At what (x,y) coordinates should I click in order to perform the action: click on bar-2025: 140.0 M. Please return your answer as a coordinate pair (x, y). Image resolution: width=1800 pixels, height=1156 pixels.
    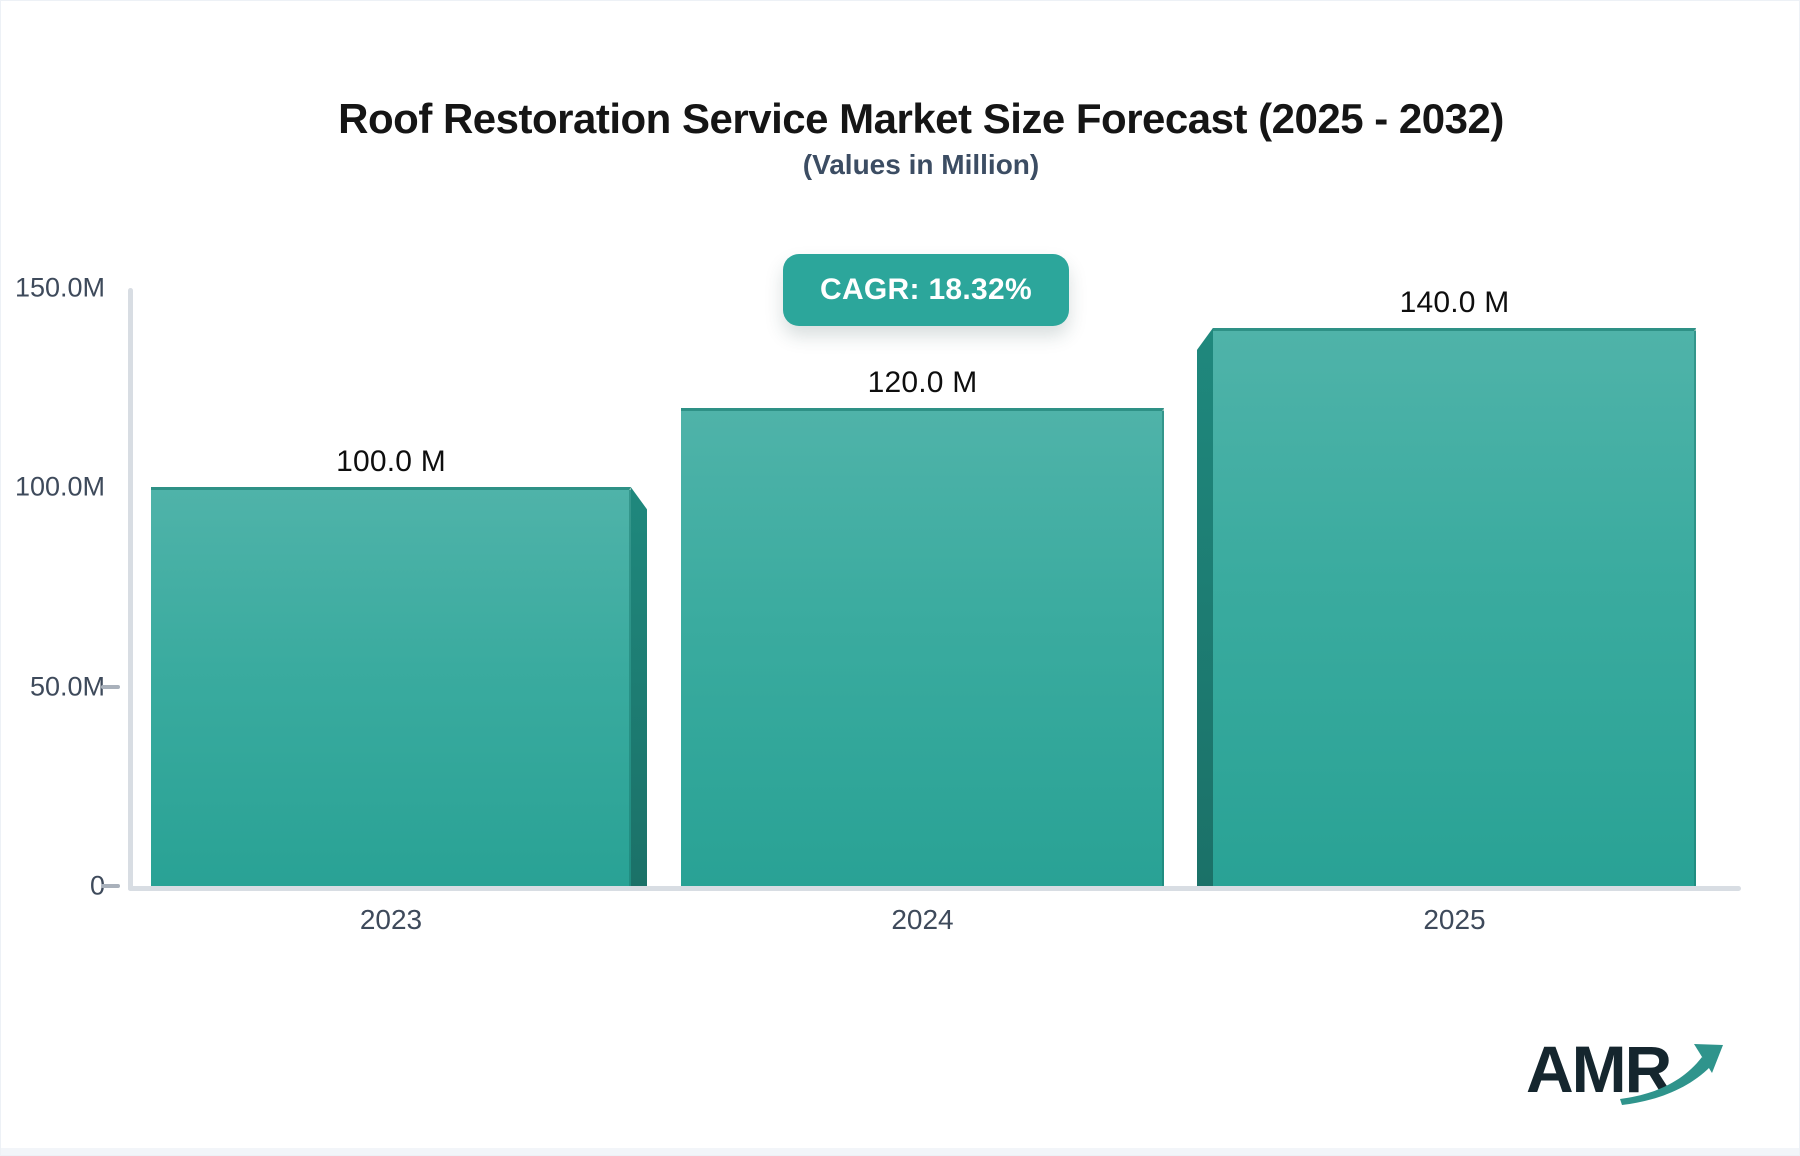
    Looking at the image, I should click on (1446, 586).